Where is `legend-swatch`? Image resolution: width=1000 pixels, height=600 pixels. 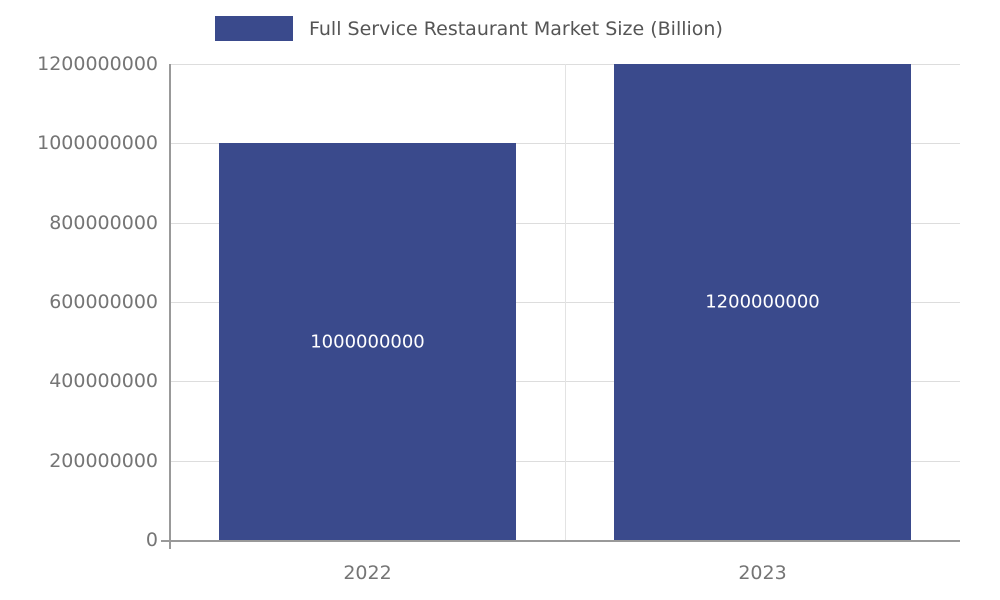 legend-swatch is located at coordinates (254, 28).